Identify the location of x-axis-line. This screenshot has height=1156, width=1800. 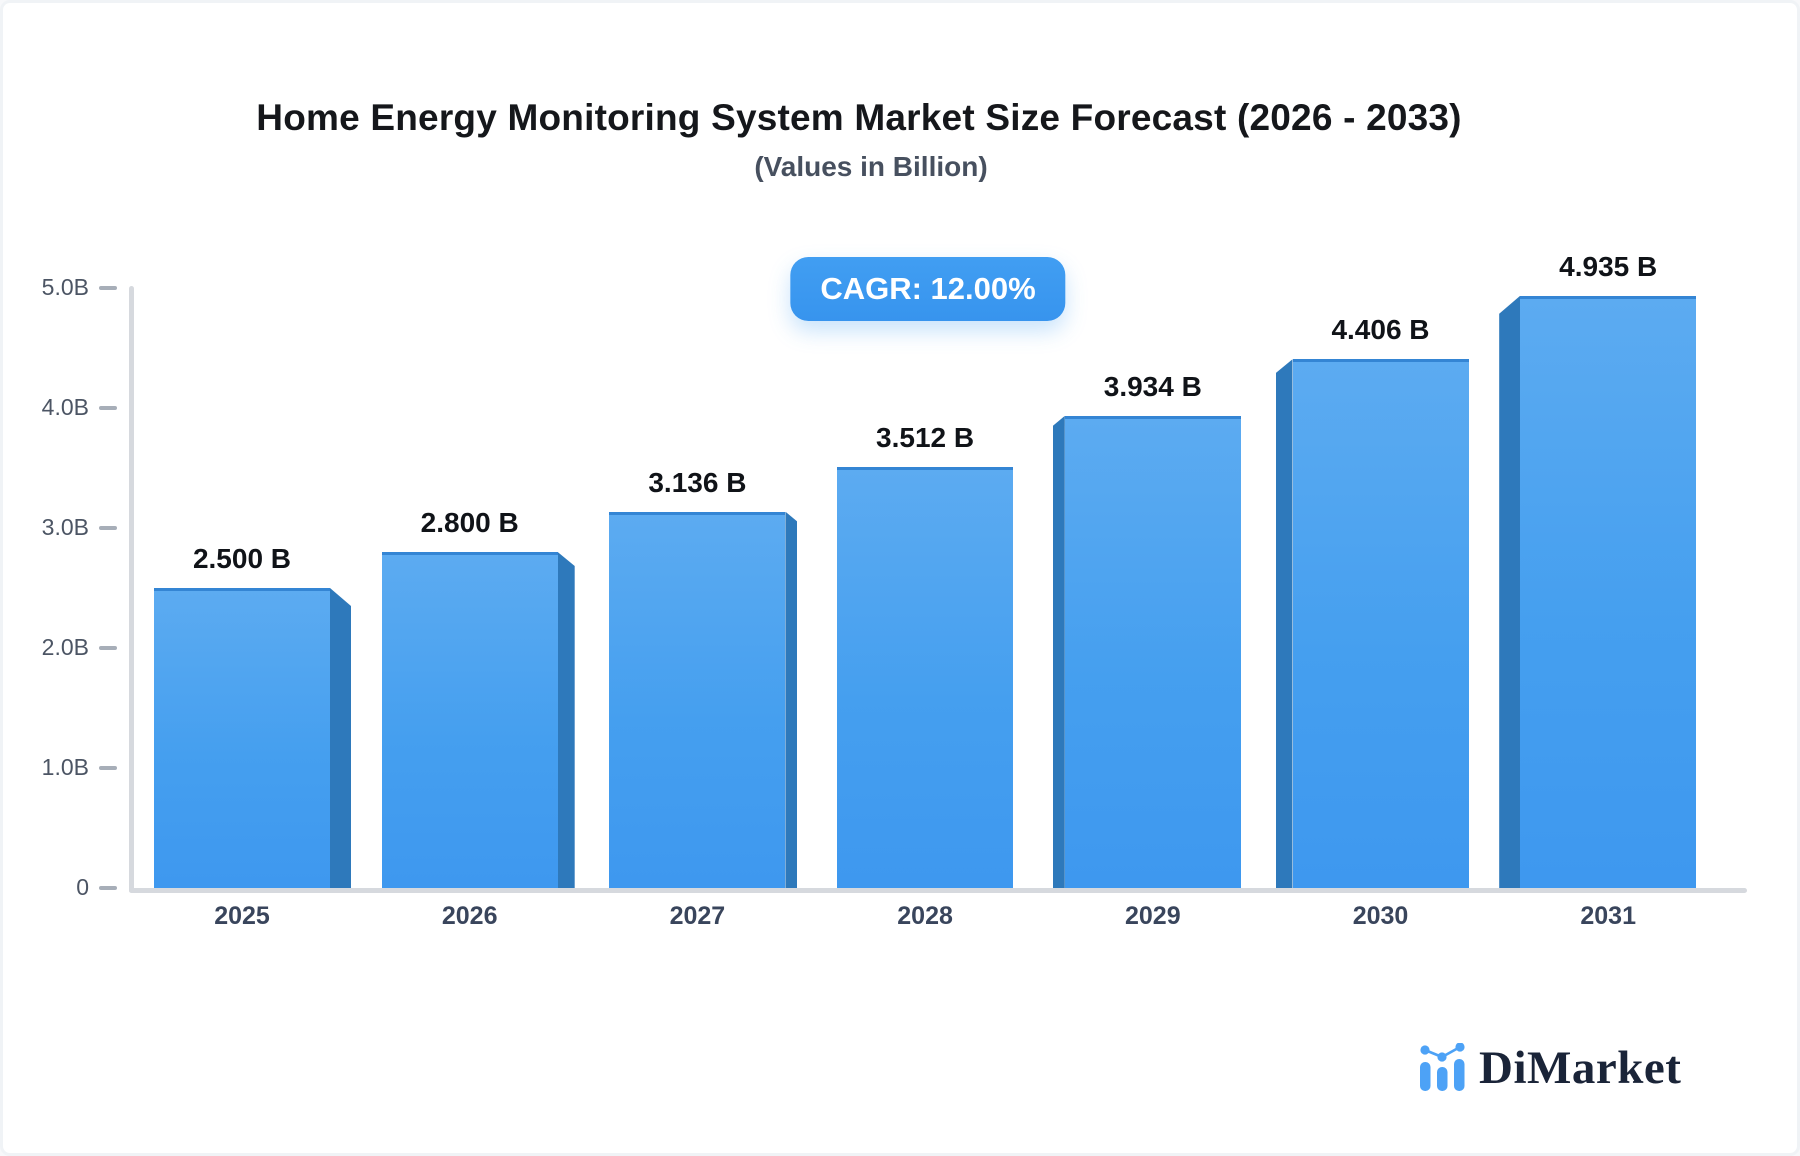
(938, 890).